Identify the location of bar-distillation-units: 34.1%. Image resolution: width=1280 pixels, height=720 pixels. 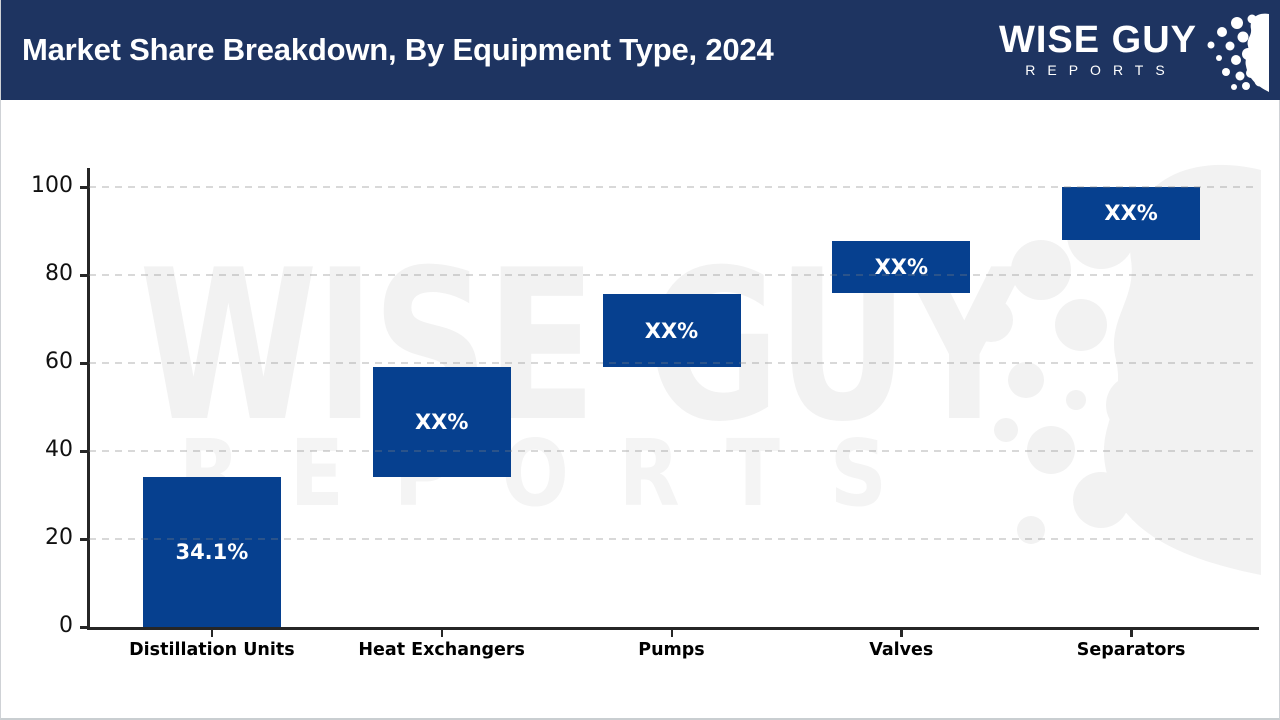
(211, 551).